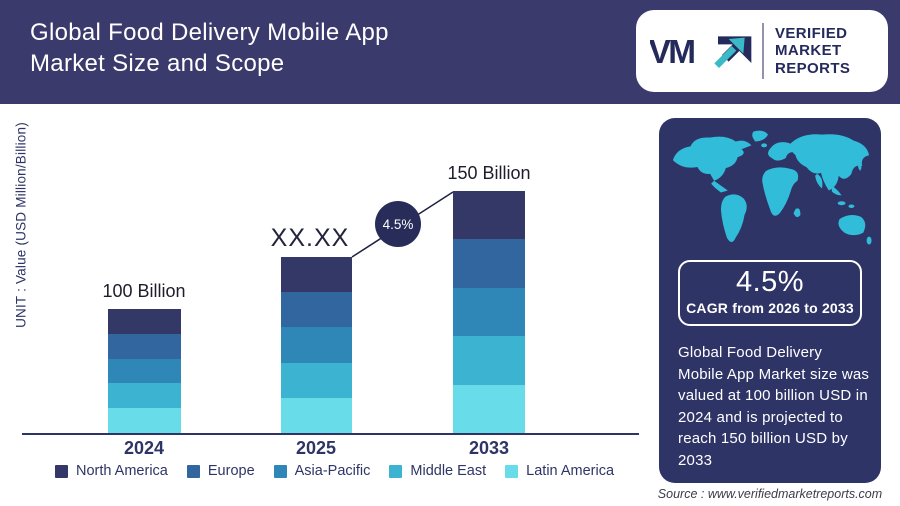 The height and width of the screenshot is (506, 900). Describe the element at coordinates (396, 471) in the screenshot. I see `legend-swatch-middle-east` at that location.